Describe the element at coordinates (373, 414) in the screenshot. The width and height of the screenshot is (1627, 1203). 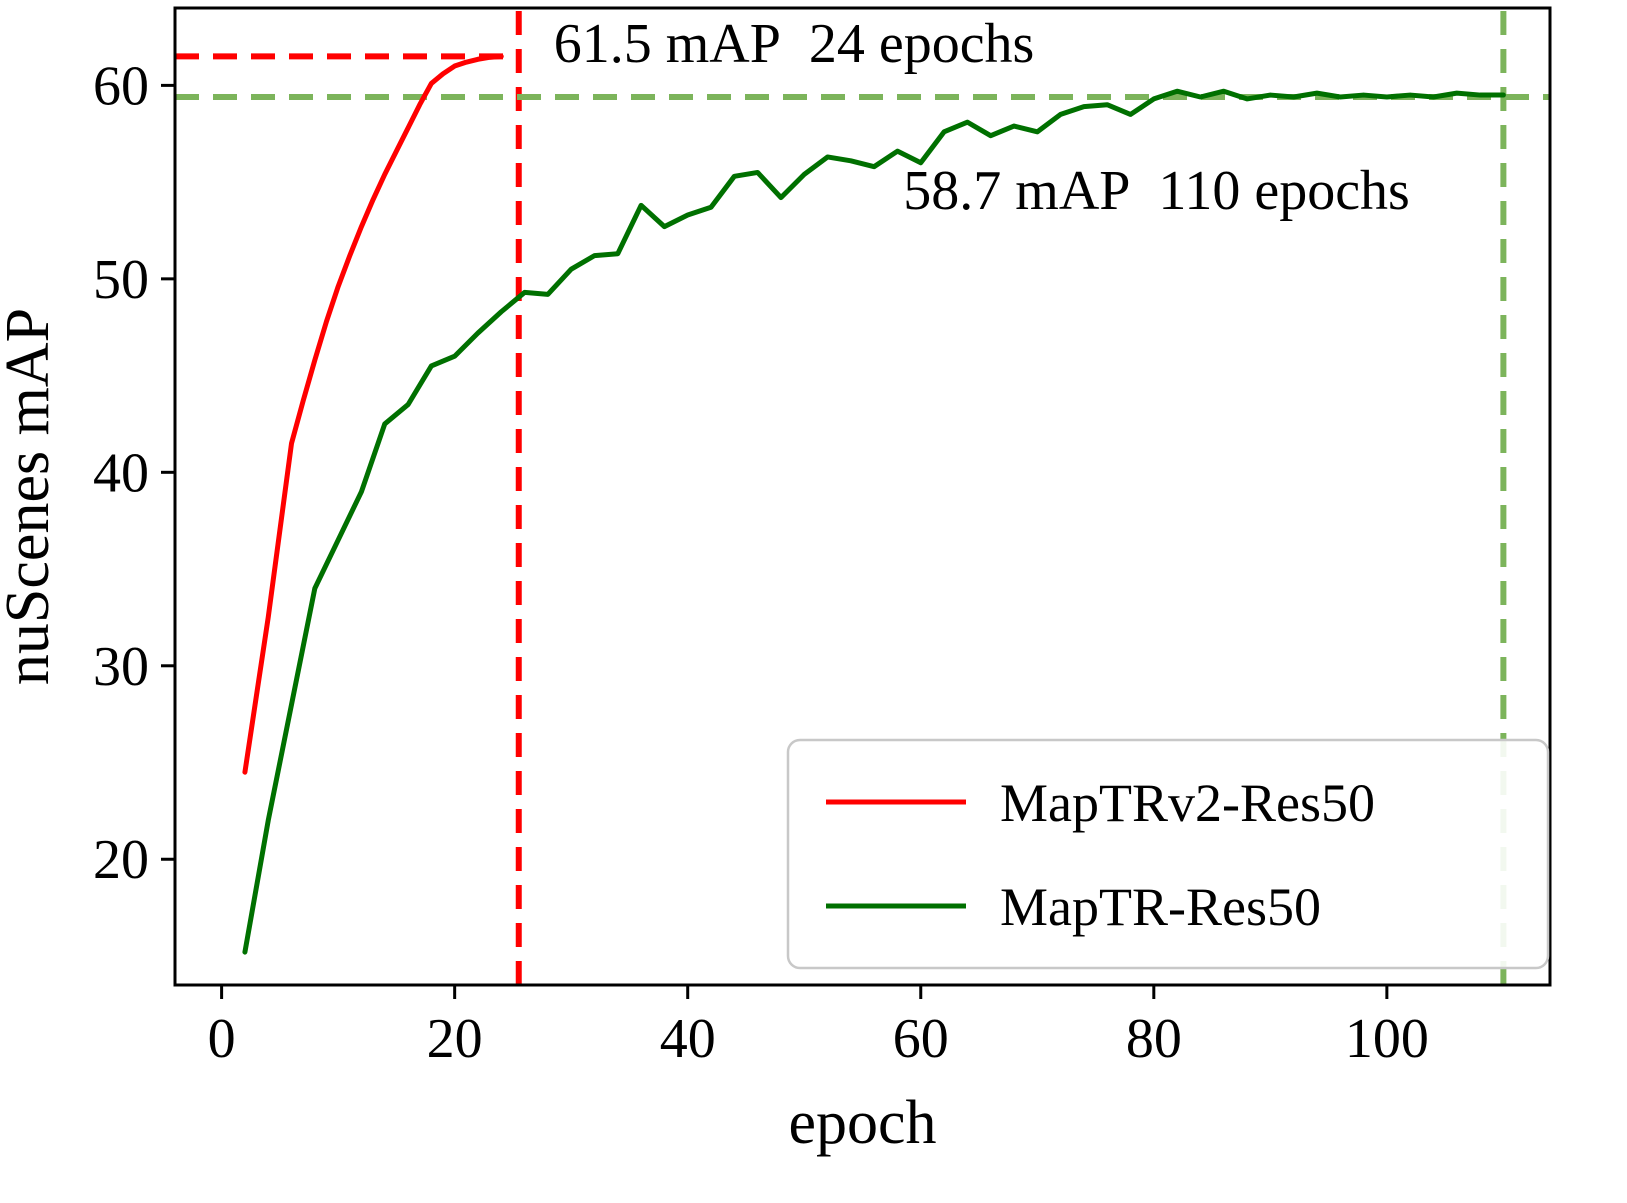
I see `series-line-maptrv2-res50` at that location.